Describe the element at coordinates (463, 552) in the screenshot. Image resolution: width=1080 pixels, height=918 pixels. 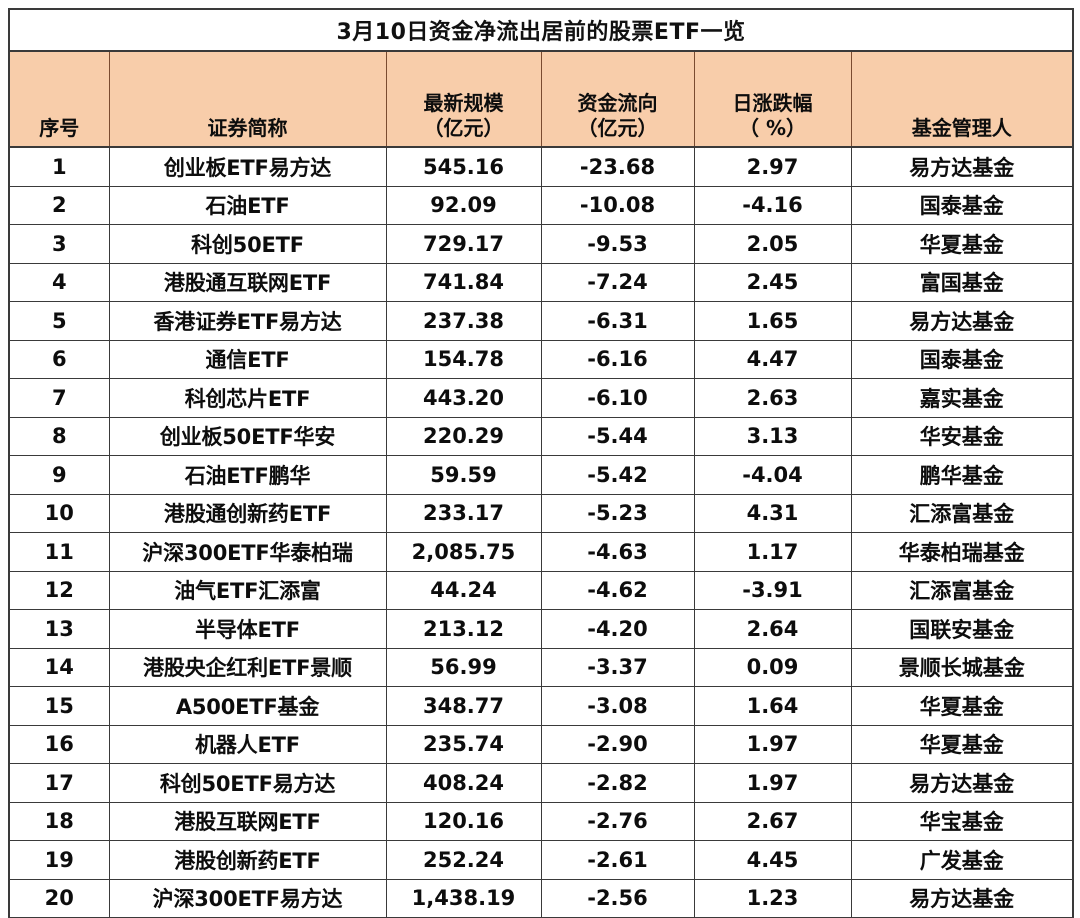
I see `cell-scale: 2,085.75` at that location.